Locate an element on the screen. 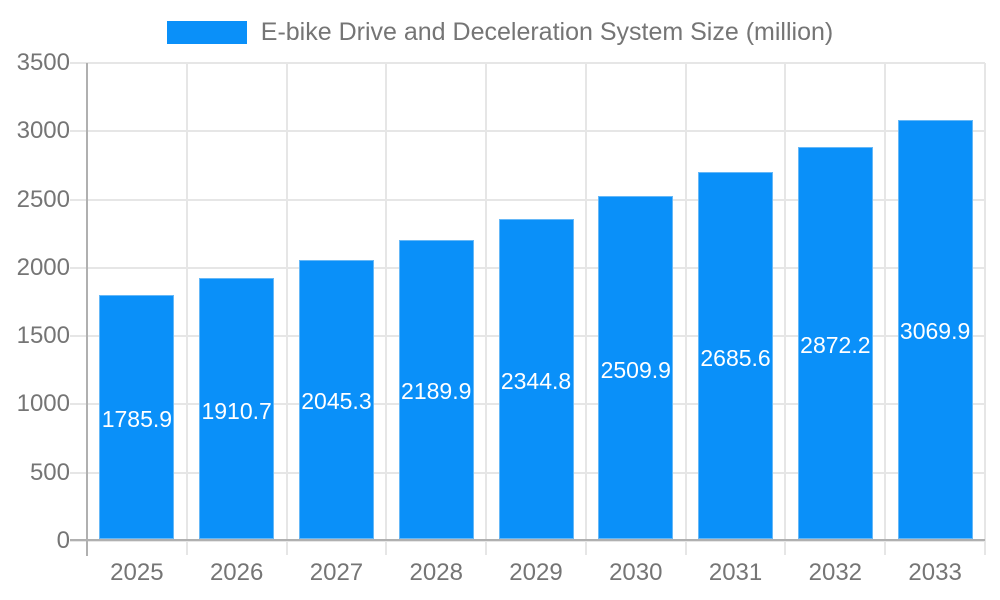  legend-swatch is located at coordinates (206, 32).